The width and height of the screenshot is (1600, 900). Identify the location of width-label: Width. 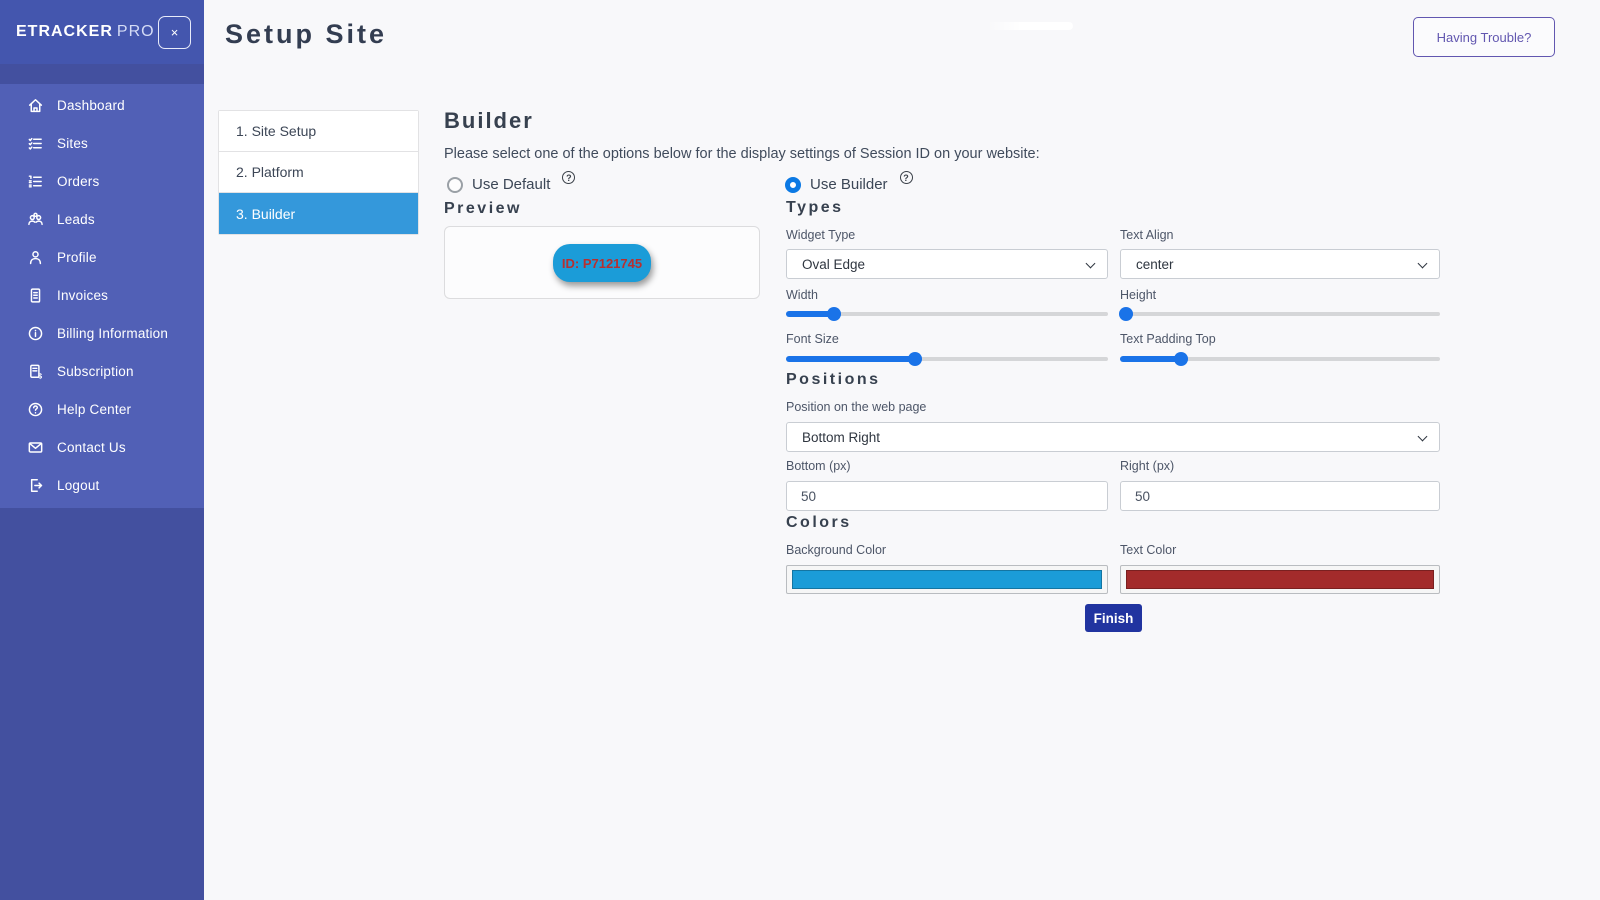
(802, 295).